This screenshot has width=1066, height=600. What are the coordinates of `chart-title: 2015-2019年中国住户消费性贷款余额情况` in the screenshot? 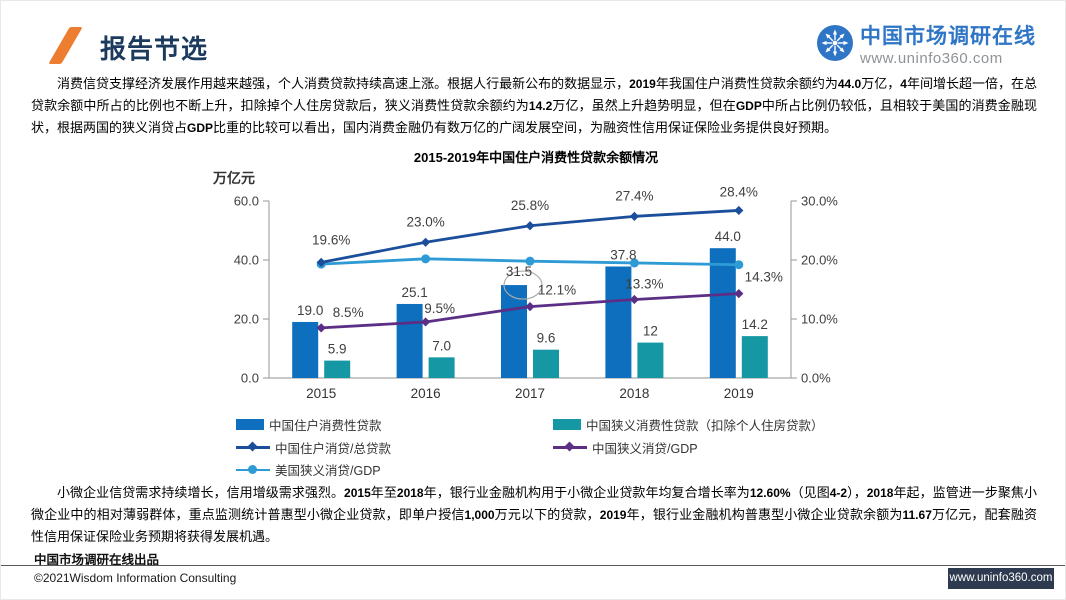 It's located at (536, 157).